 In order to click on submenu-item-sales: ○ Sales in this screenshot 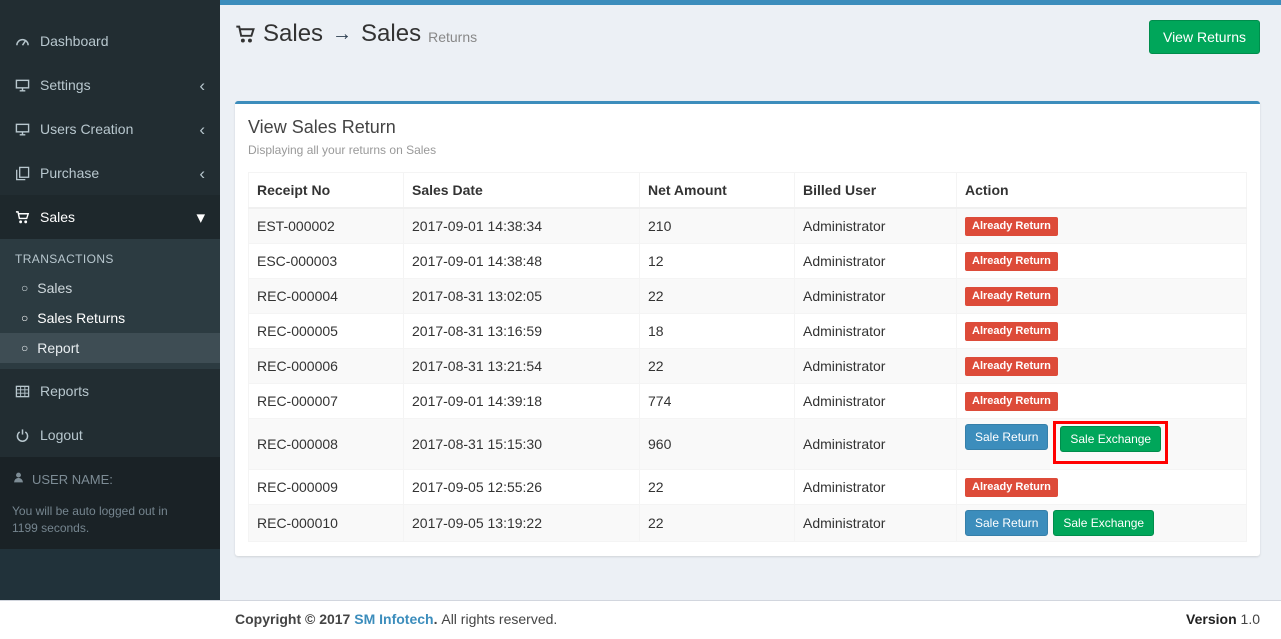, I will do `click(110, 288)`.